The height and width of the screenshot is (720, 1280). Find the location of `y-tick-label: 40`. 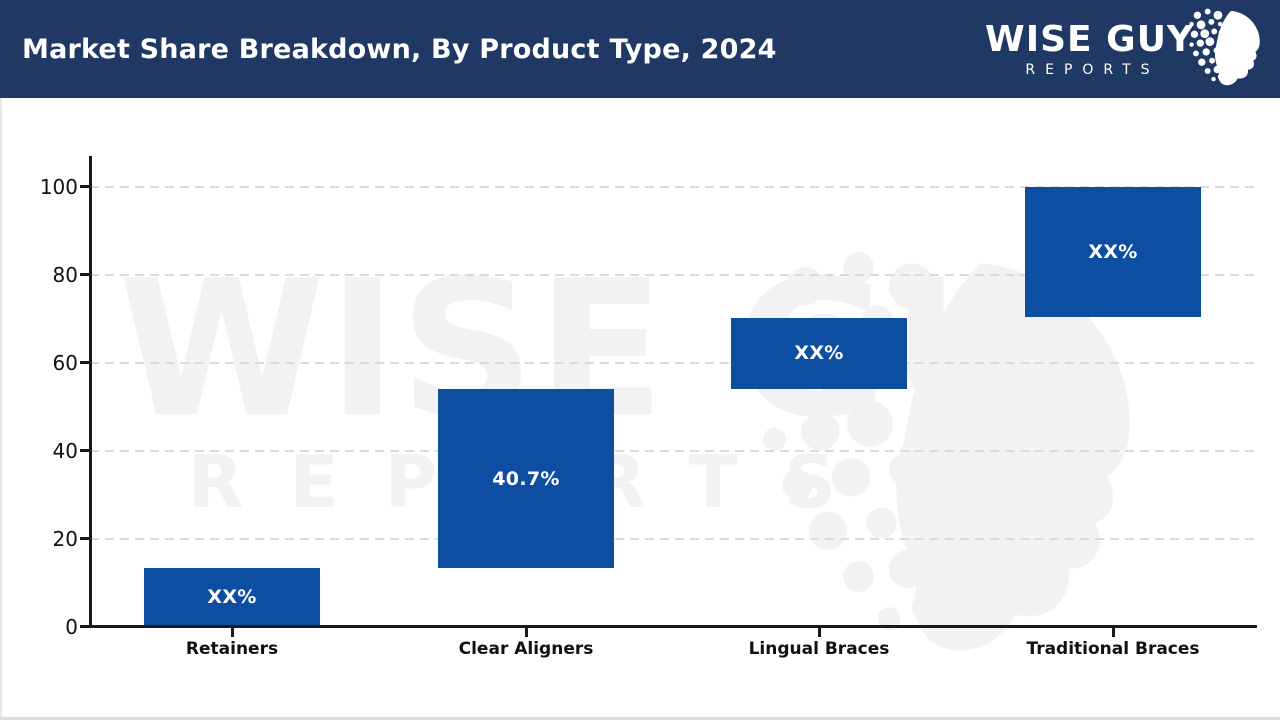

y-tick-label: 40 is located at coordinates (65, 450).